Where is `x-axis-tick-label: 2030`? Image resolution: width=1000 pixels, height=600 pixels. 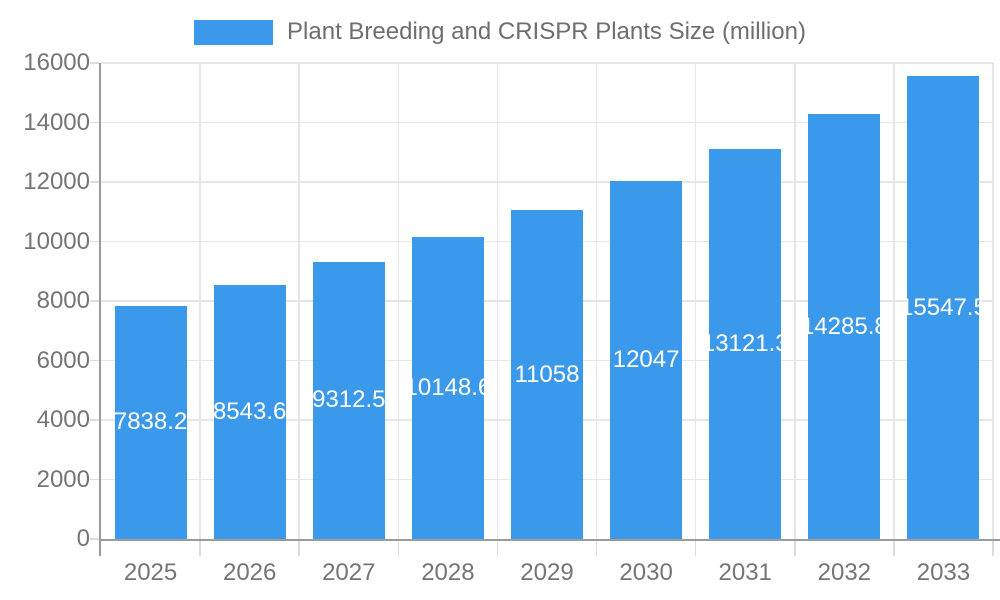 x-axis-tick-label: 2030 is located at coordinates (646, 572).